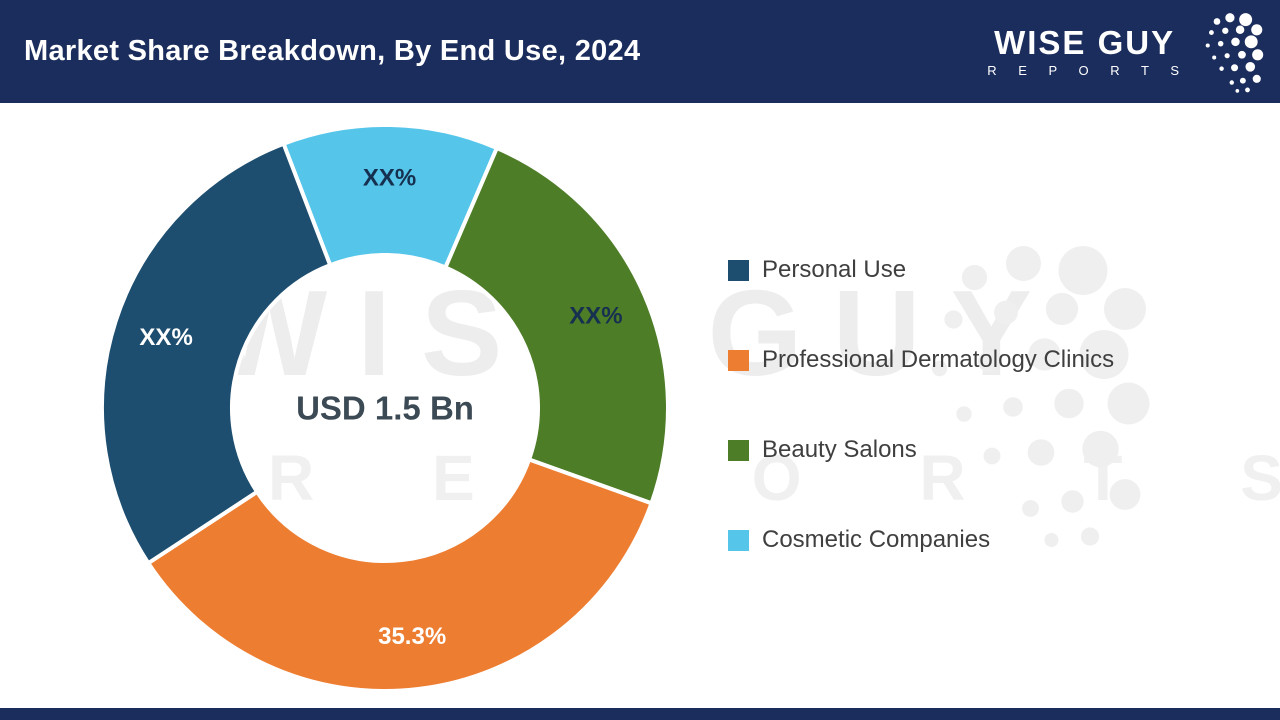 This screenshot has height=720, width=1280. I want to click on logo-wordmark-sub: R E P O R T S, so click(1087, 70).